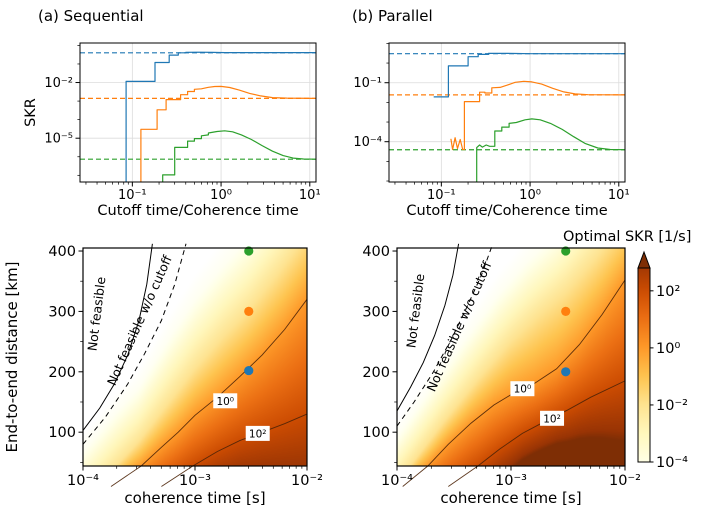  What do you see at coordinates (627, 237) in the screenshot?
I see `colorbar-title: Optimal SKR [1/s]` at bounding box center [627, 237].